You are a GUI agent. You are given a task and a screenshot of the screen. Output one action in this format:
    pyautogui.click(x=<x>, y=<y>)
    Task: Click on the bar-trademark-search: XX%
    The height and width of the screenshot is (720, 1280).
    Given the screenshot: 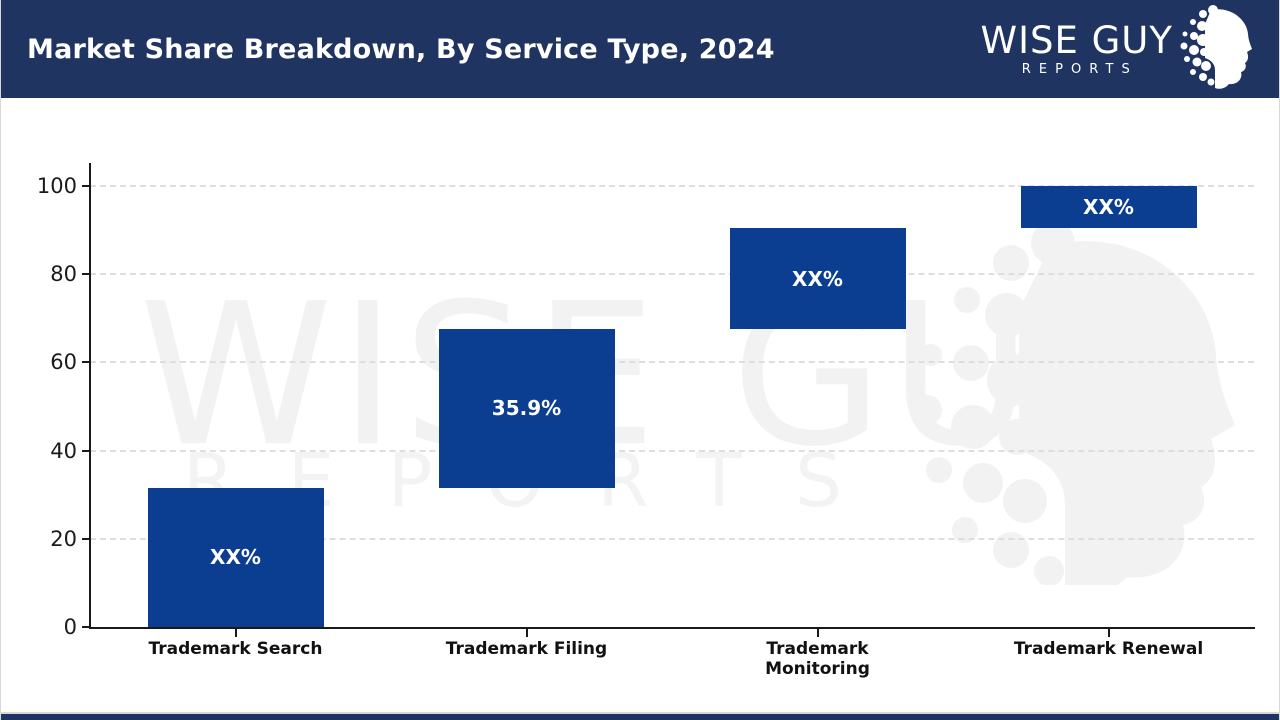 What is the action you would take?
    pyautogui.click(x=235, y=557)
    